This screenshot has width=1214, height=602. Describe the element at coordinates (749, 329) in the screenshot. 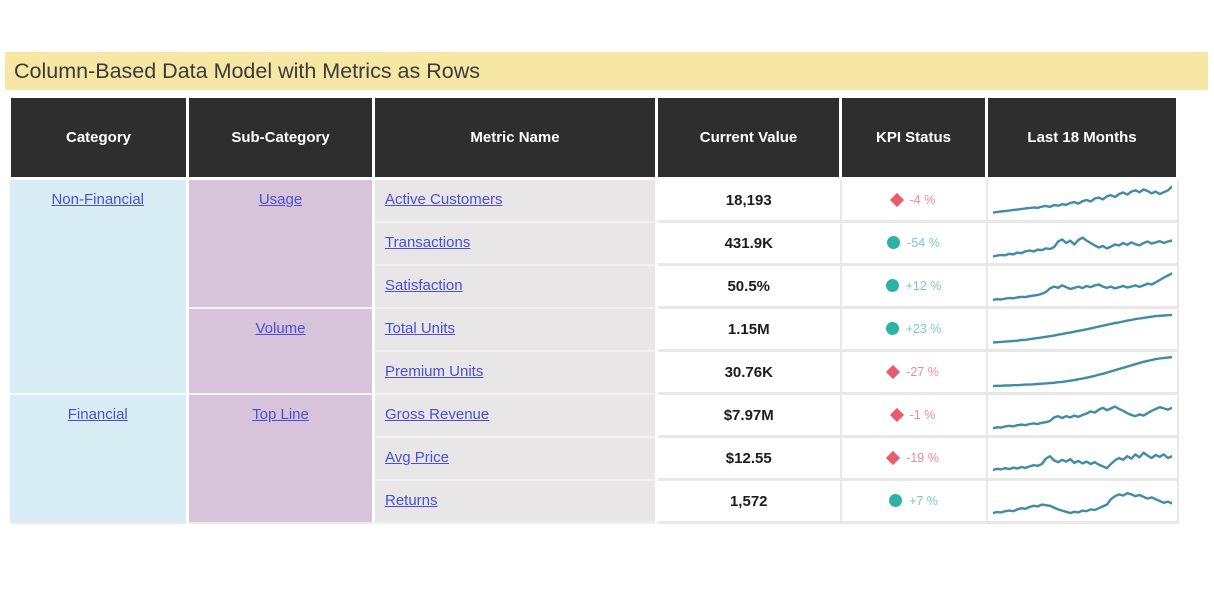

I see `current-value-cell: 1.15M` at that location.